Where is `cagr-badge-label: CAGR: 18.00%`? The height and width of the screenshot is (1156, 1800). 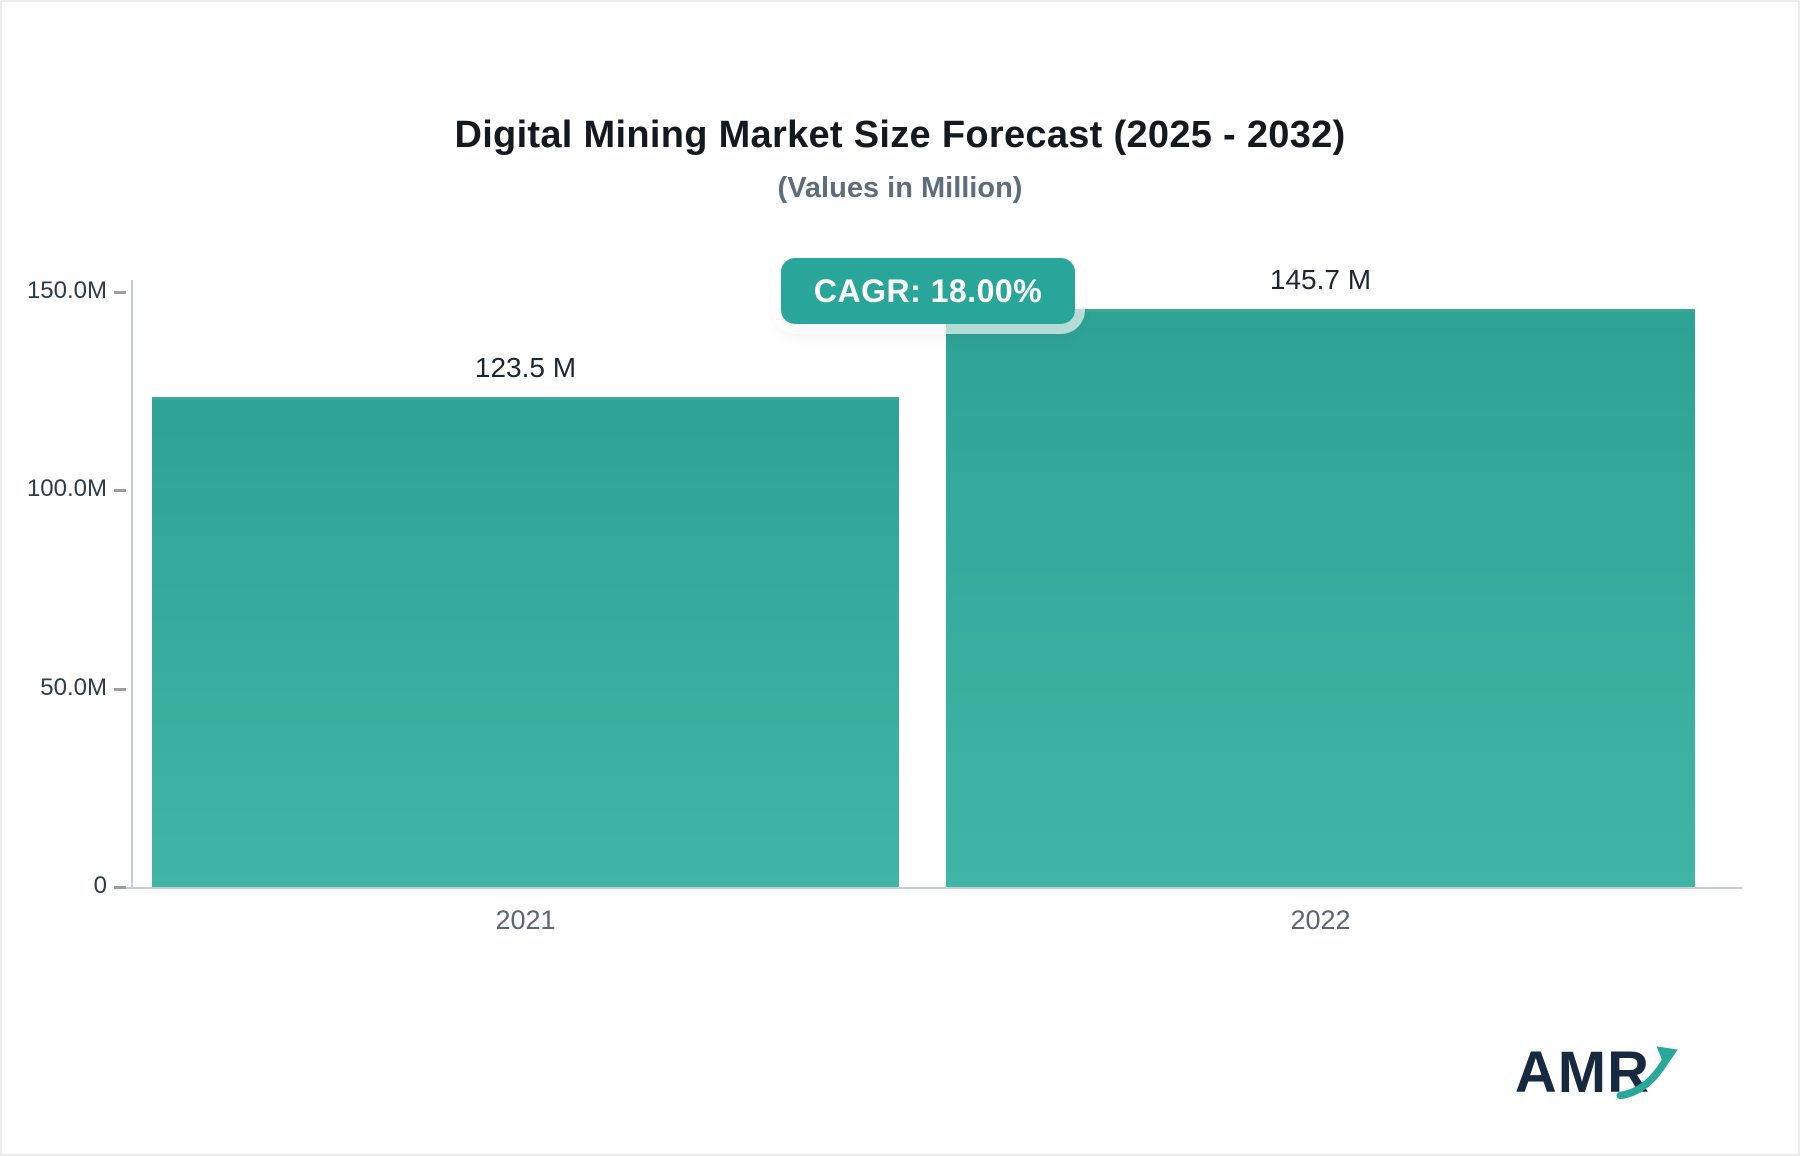
cagr-badge-label: CAGR: 18.00% is located at coordinates (928, 290).